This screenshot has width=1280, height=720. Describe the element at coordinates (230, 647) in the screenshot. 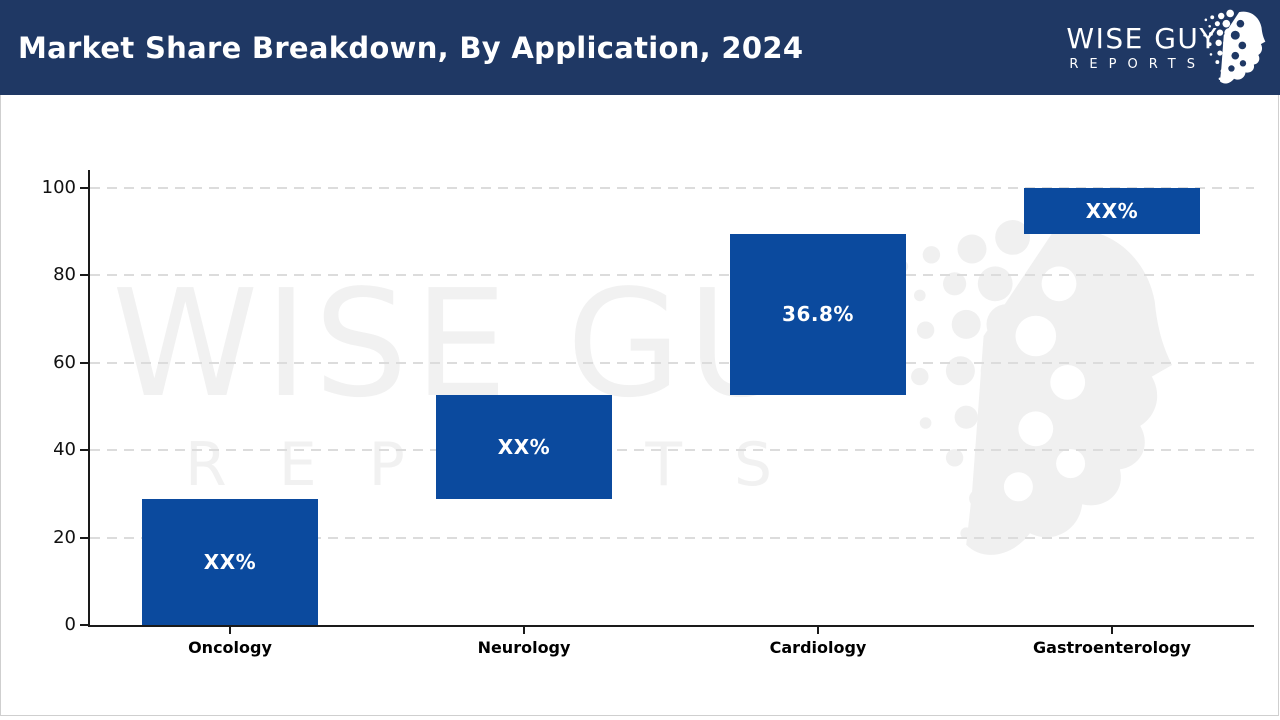

I see `x-axis-category-label: Oncology` at that location.